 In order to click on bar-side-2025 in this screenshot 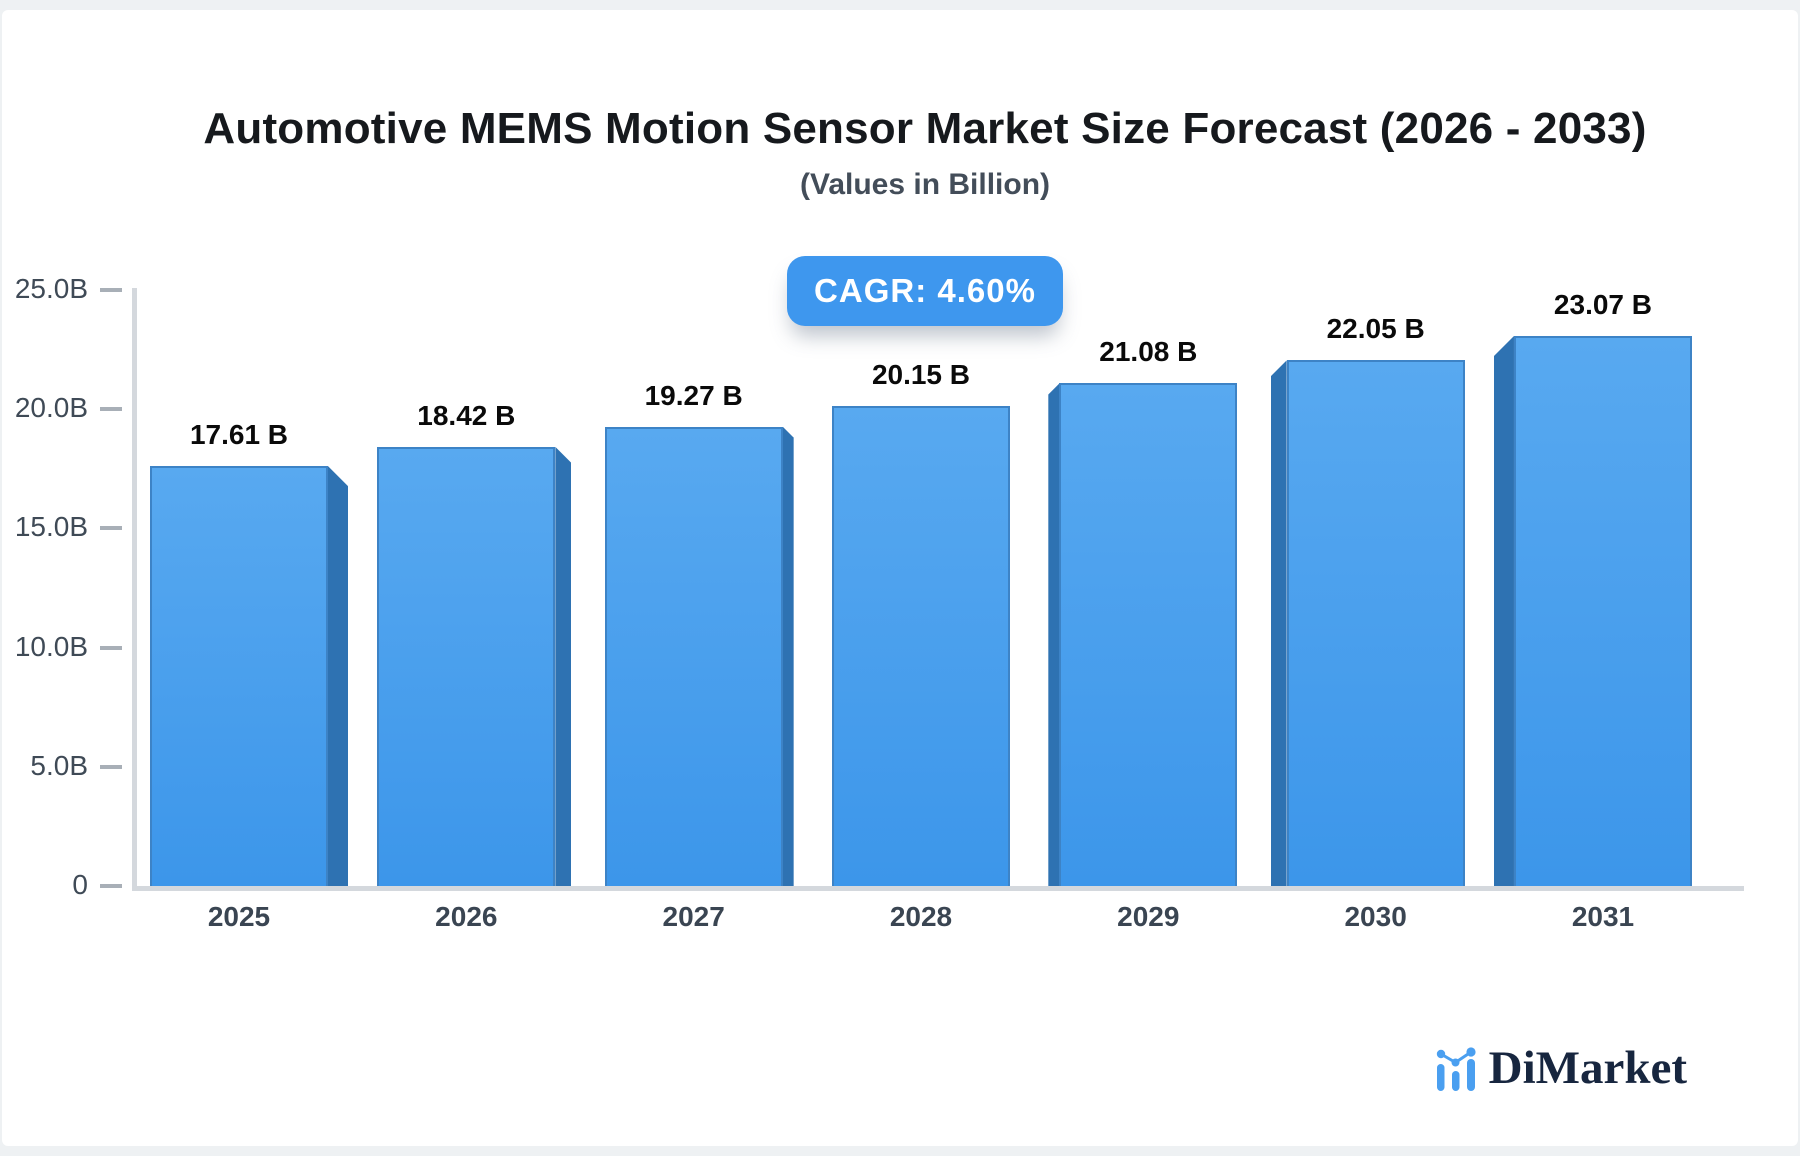, I will do `click(338, 676)`.